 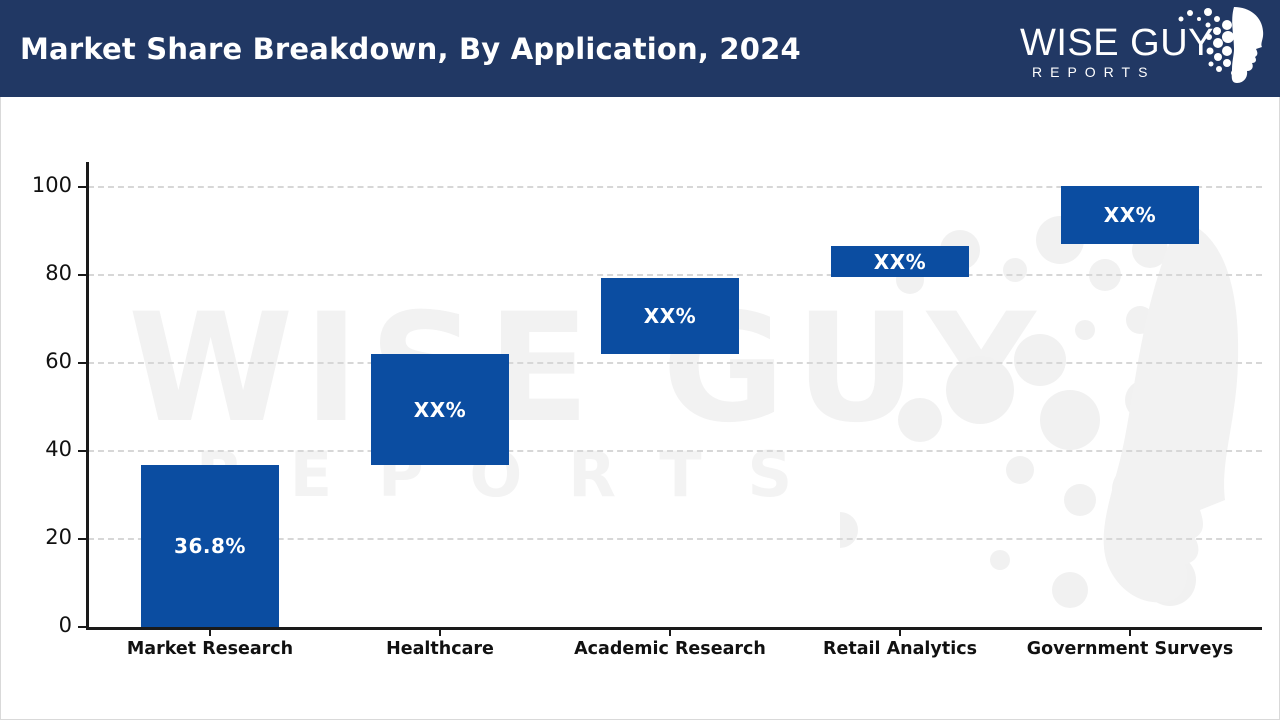 I want to click on watermark-text-line2: REPORTS, so click(x=517, y=474).